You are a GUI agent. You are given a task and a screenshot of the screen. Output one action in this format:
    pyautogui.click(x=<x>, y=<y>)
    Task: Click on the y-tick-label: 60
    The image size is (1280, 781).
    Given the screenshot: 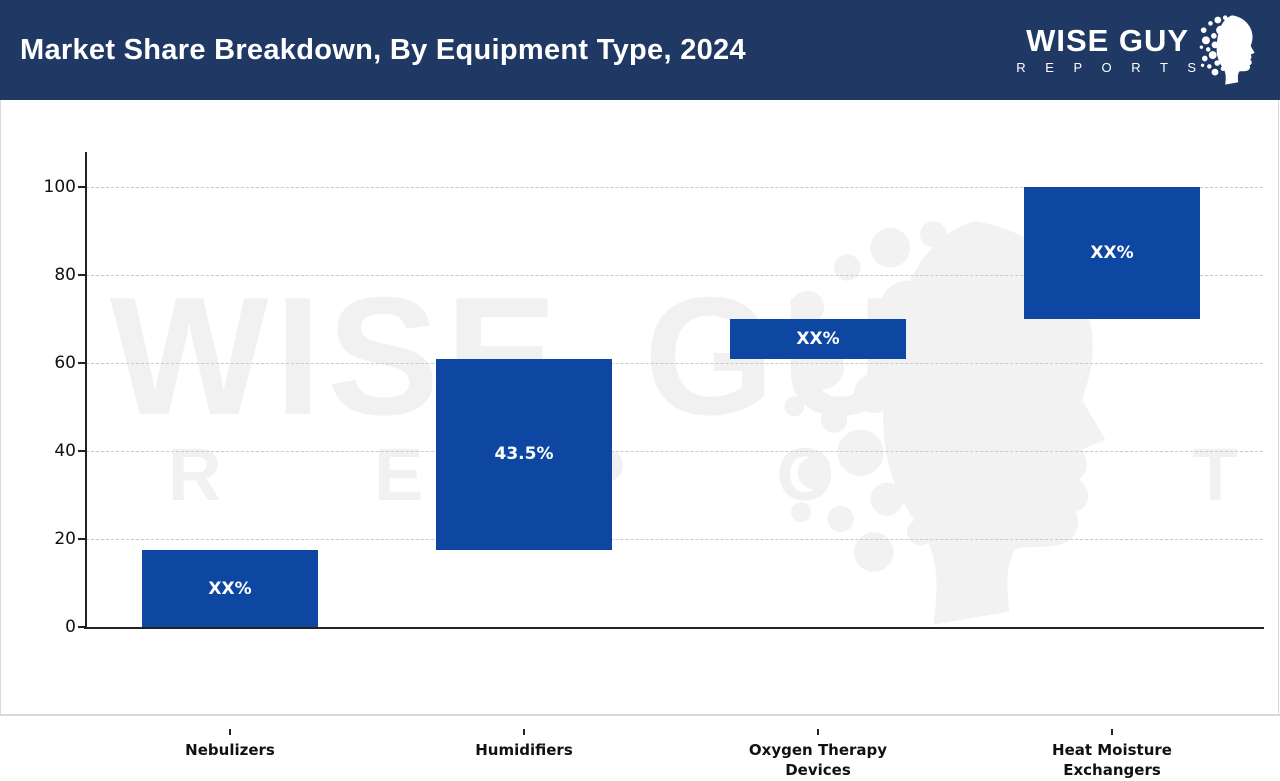 What is the action you would take?
    pyautogui.click(x=65, y=363)
    